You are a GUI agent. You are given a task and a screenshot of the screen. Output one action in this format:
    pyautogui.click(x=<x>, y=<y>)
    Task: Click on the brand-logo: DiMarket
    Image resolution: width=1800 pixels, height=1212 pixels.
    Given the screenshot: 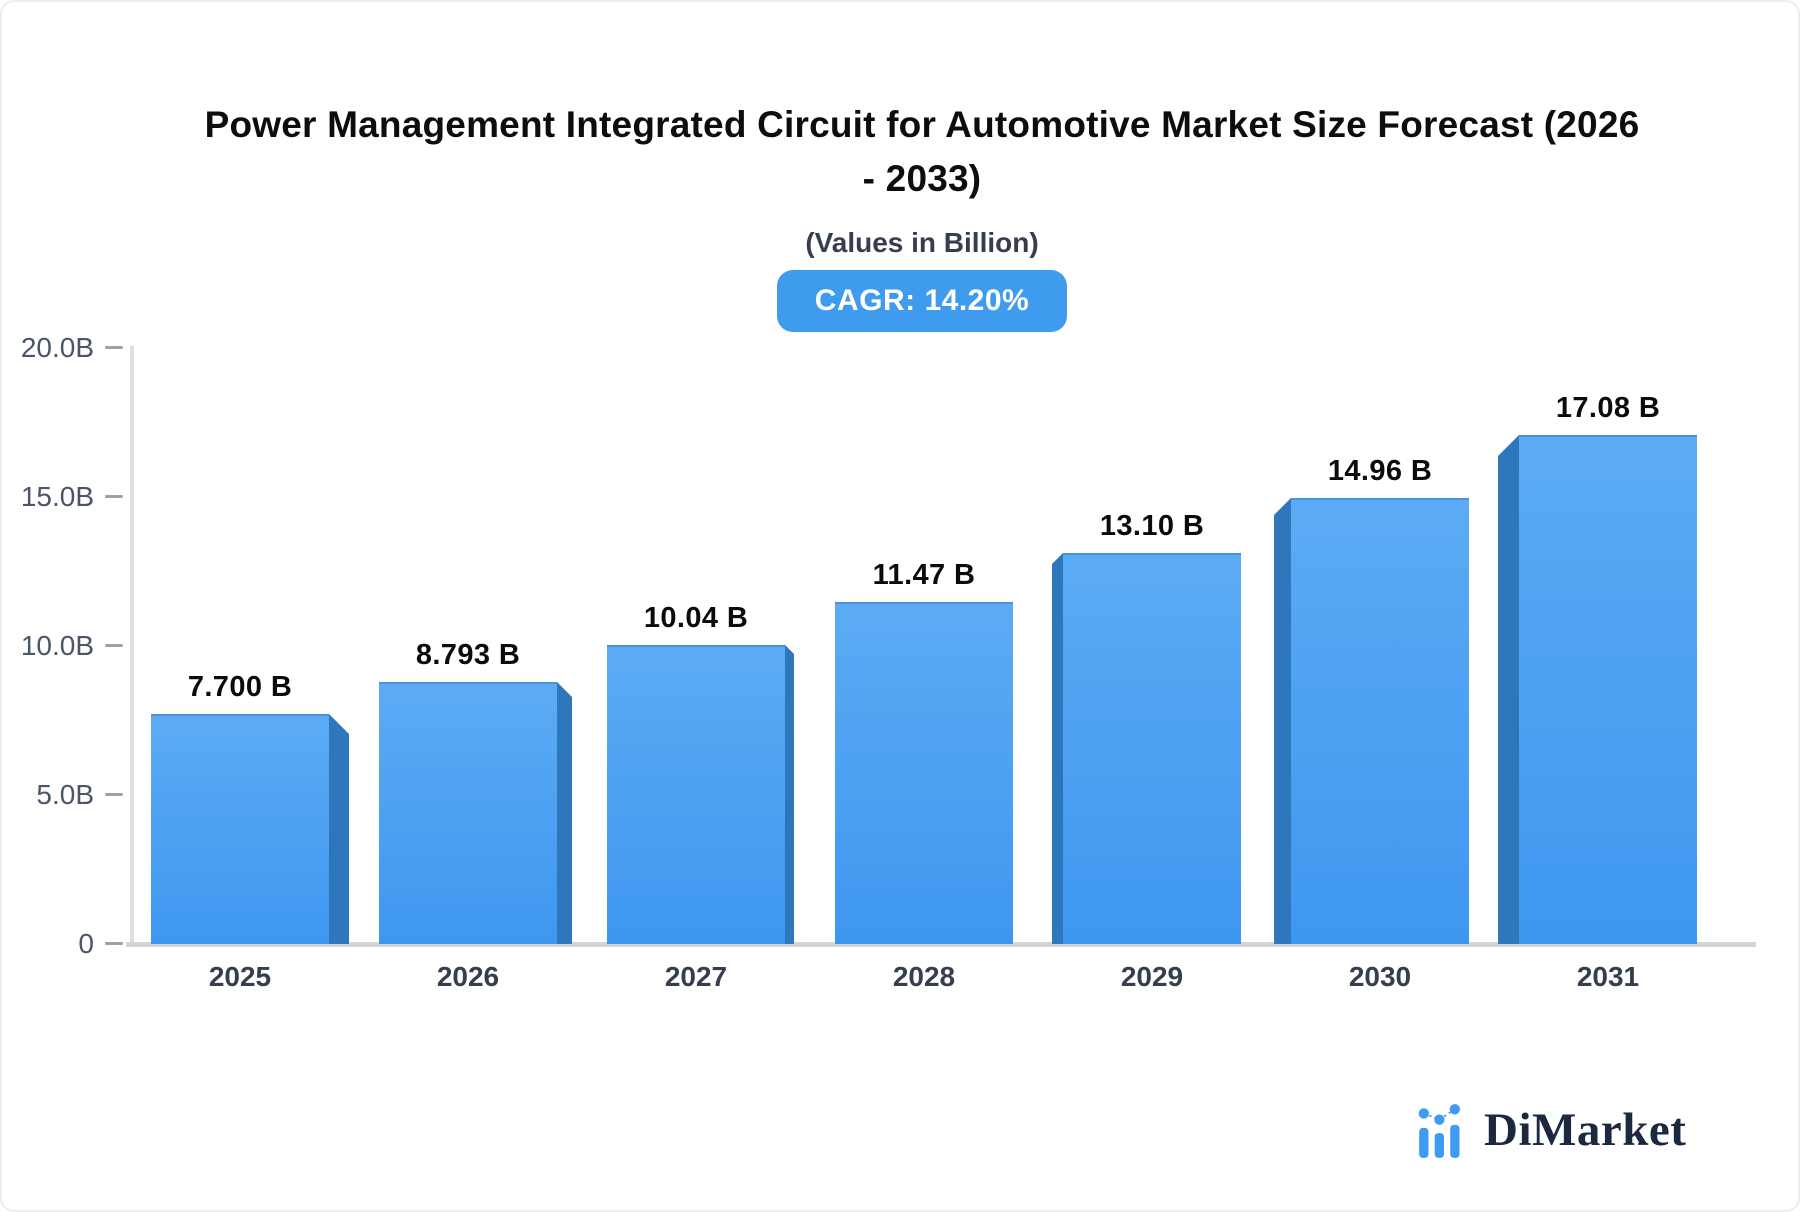 What is the action you would take?
    pyautogui.click(x=1551, y=1130)
    